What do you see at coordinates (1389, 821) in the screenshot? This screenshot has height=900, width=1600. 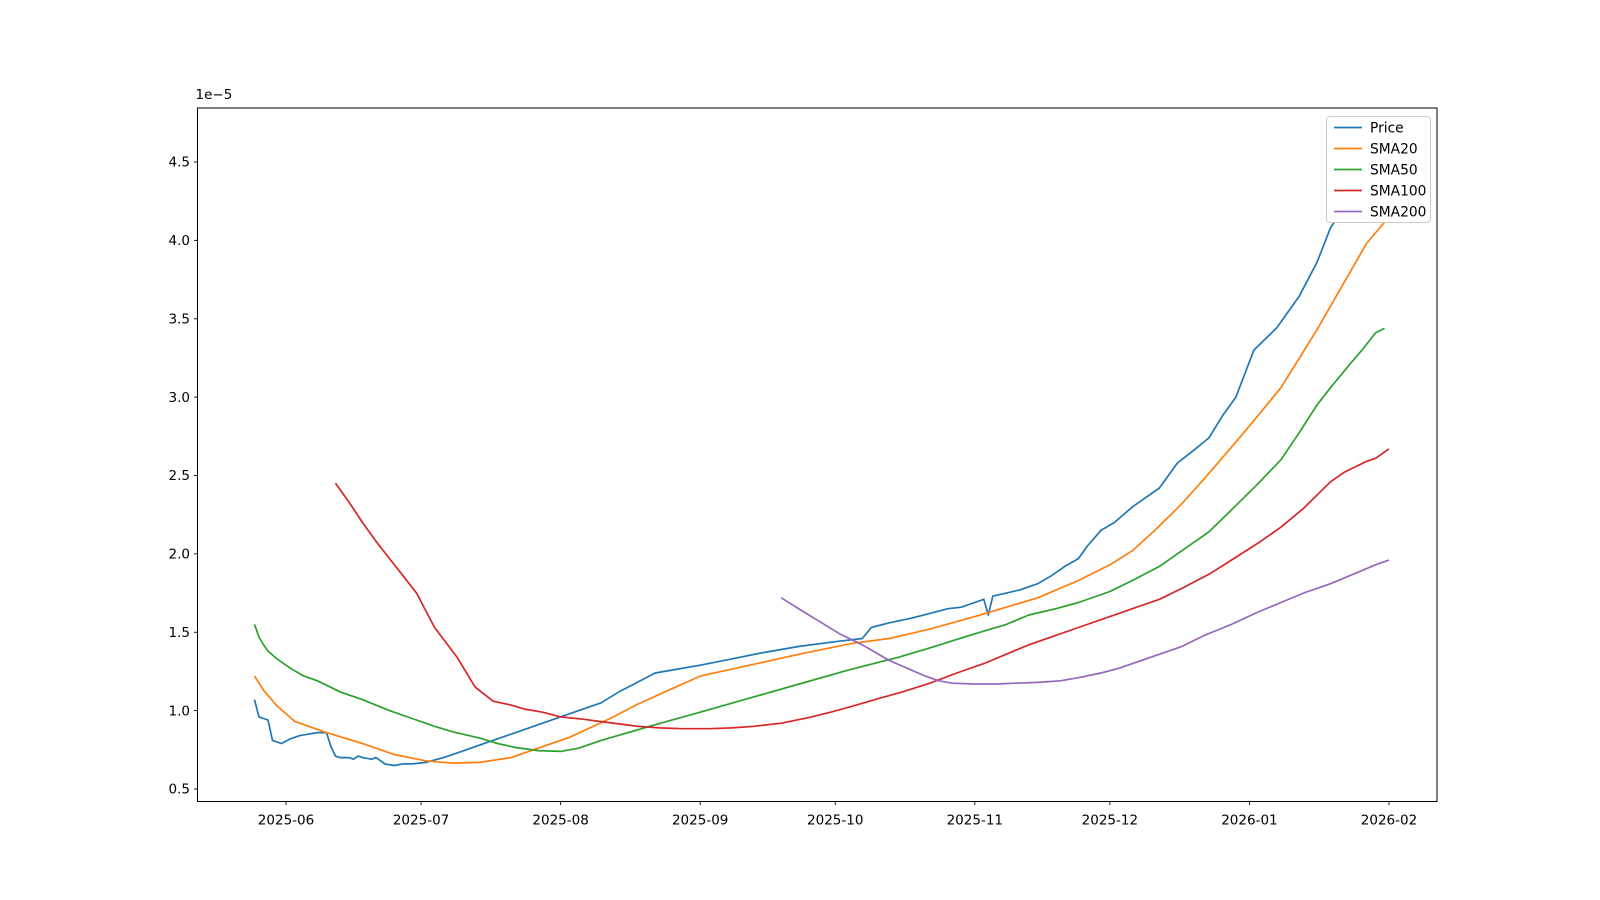 I see `x-tick-label: 2026-02` at bounding box center [1389, 821].